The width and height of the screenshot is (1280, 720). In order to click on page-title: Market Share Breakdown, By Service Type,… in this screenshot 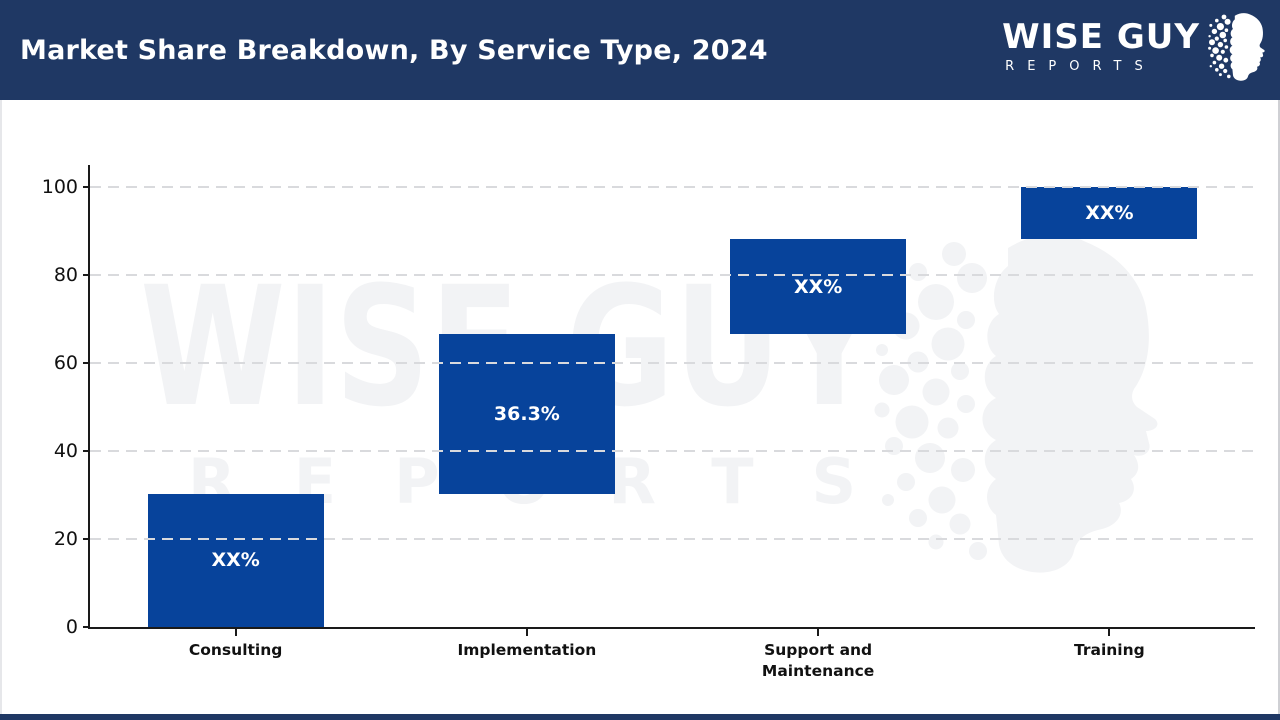, I will do `click(394, 50)`.